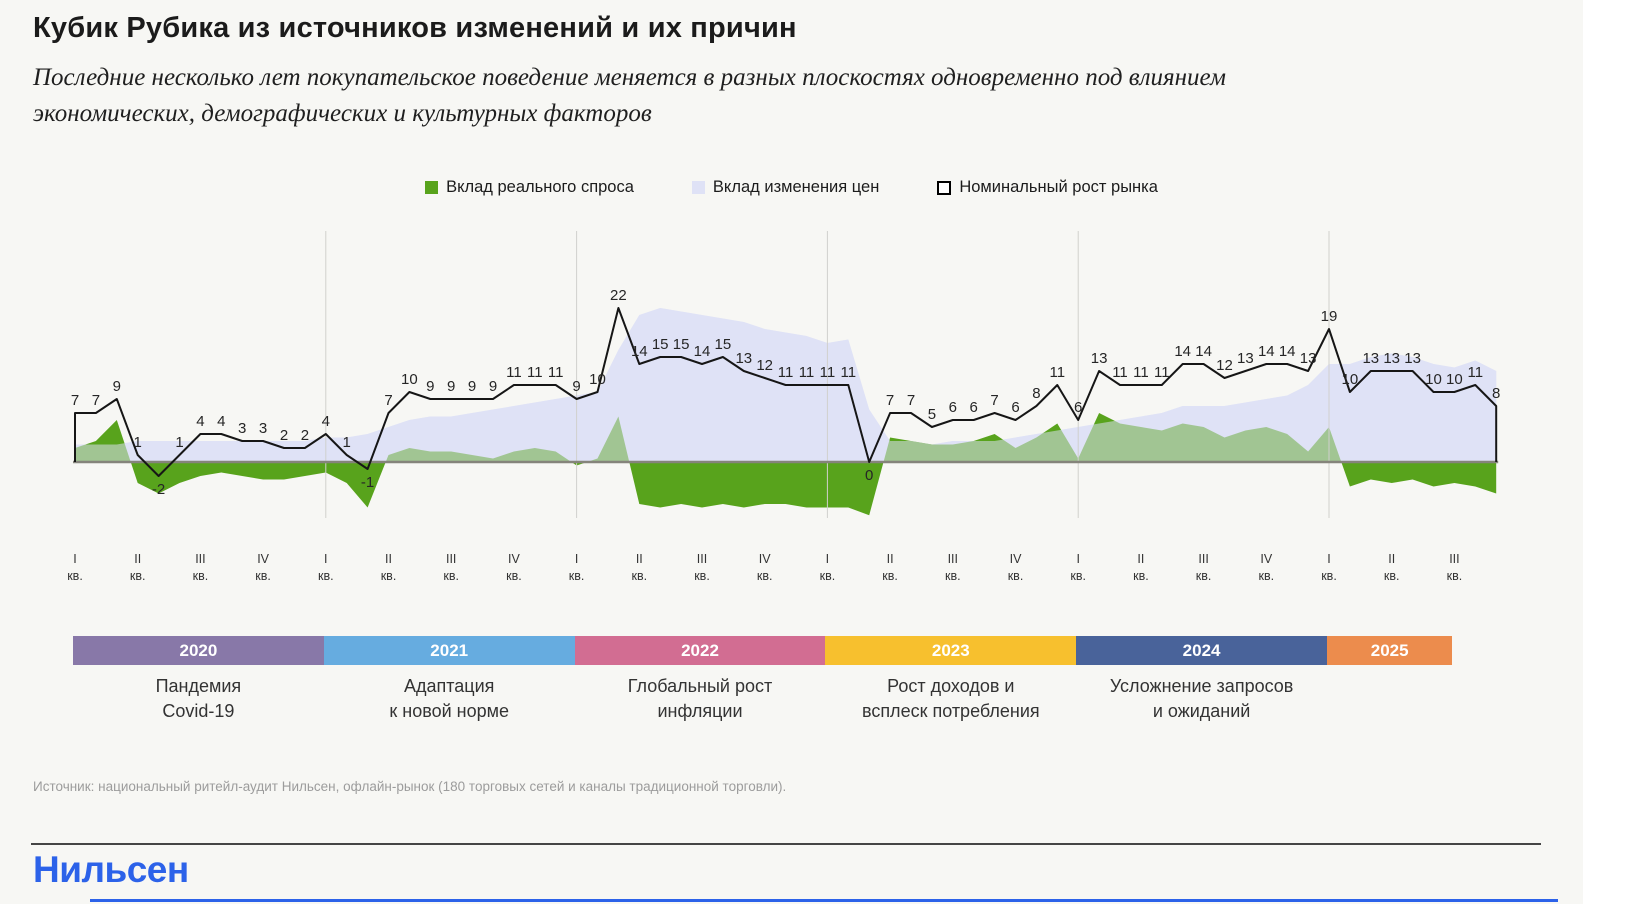 Image resolution: width=1647 pixels, height=904 pixels. I want to click on legend-item-real-demand: Вклад реального спроса, so click(529, 187).